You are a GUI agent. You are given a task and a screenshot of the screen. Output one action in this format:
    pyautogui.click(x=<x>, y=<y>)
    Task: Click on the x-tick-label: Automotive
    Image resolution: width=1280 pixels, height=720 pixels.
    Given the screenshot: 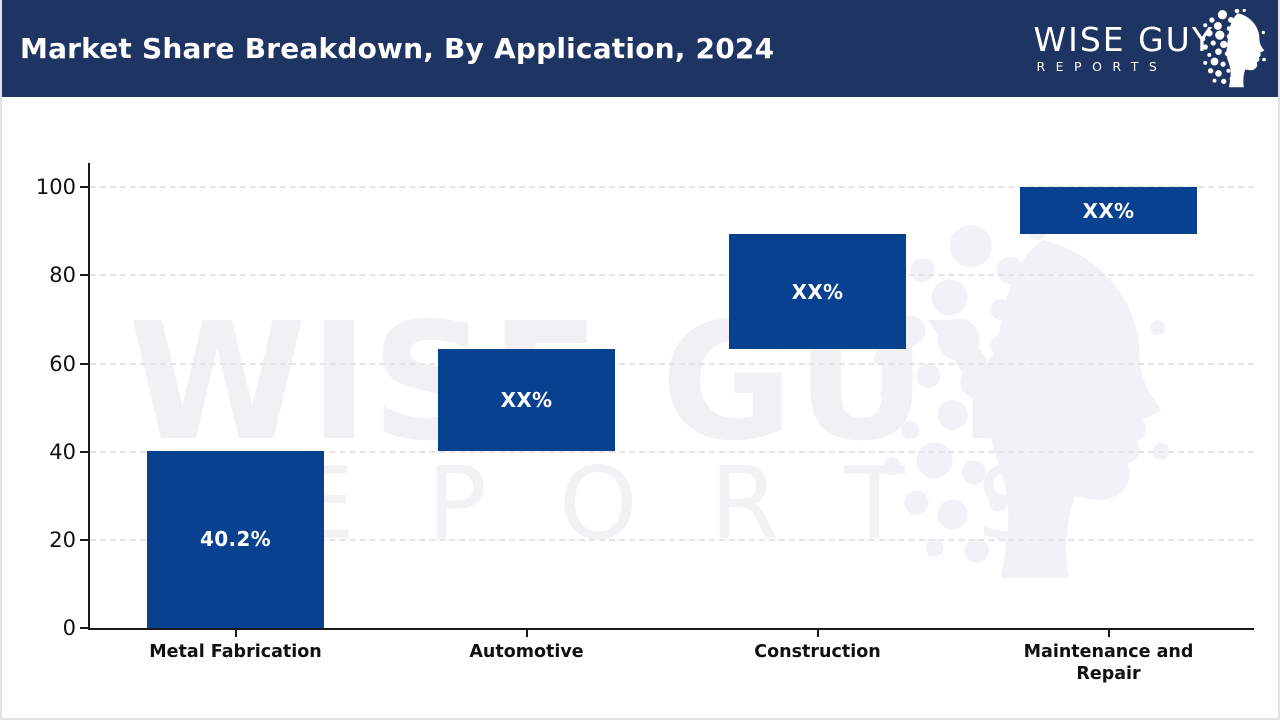 What is the action you would take?
    pyautogui.click(x=526, y=652)
    